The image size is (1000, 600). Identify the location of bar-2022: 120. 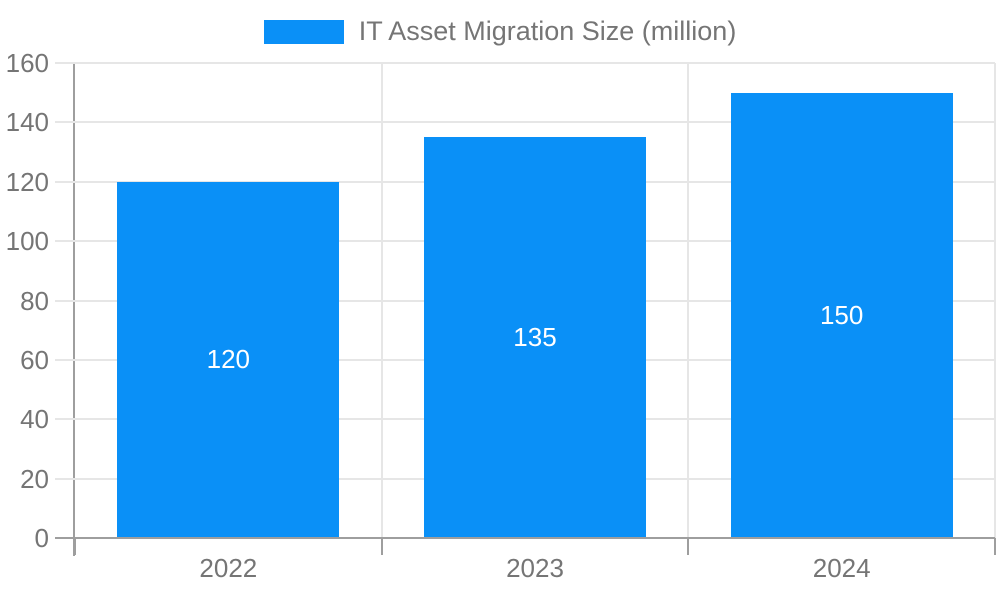
(228, 359).